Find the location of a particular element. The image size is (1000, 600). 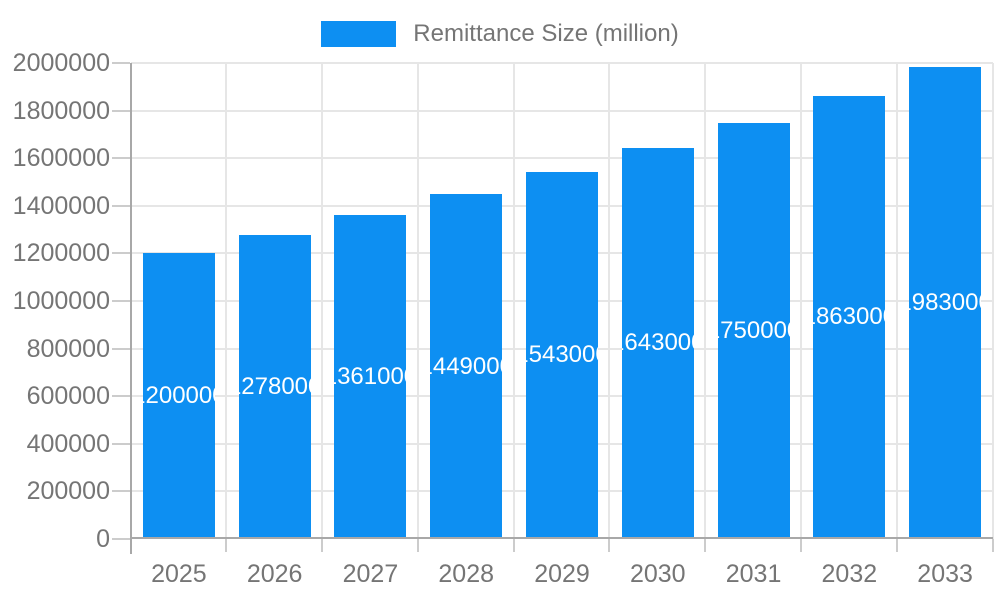

y-axis-tick-label: 1800000 is located at coordinates (61, 110).